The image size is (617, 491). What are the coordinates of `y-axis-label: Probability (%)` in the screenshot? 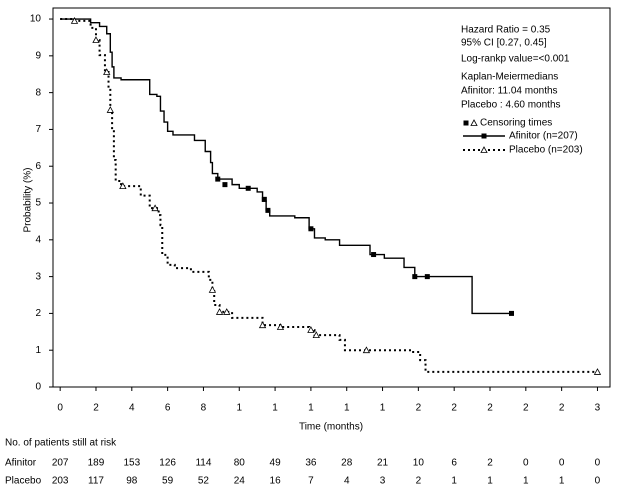 It's located at (28, 199).